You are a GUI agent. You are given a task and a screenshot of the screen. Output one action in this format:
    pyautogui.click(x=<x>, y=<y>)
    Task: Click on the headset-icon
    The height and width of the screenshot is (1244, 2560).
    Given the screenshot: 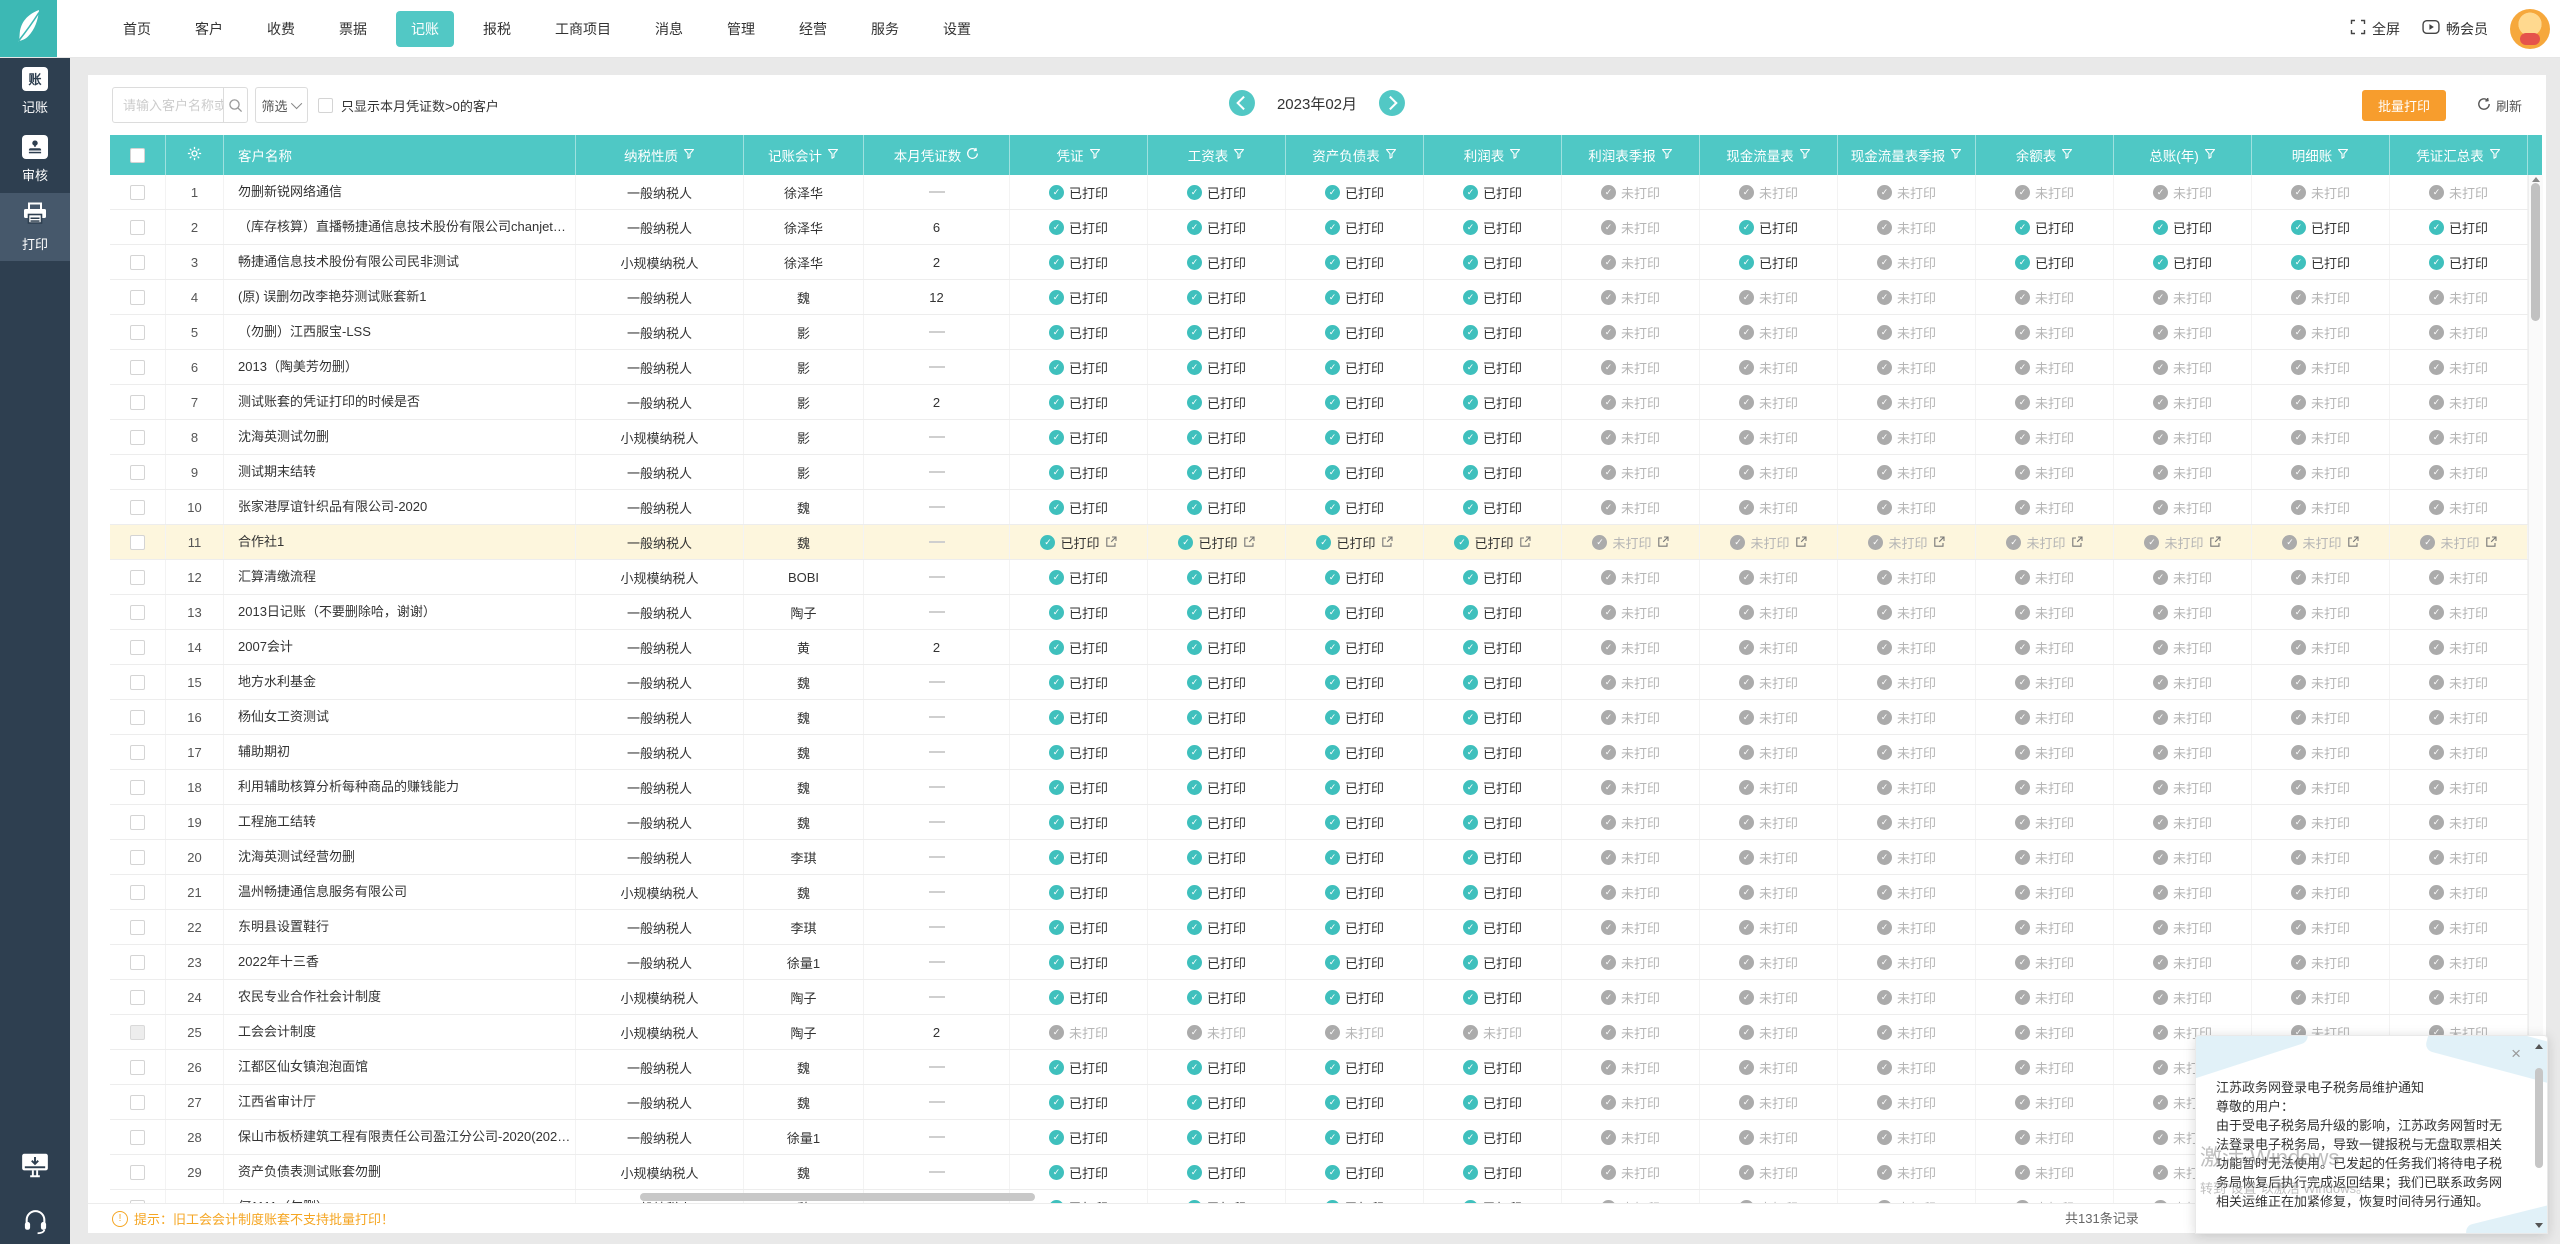 What is the action you would take?
    pyautogui.click(x=35, y=1224)
    